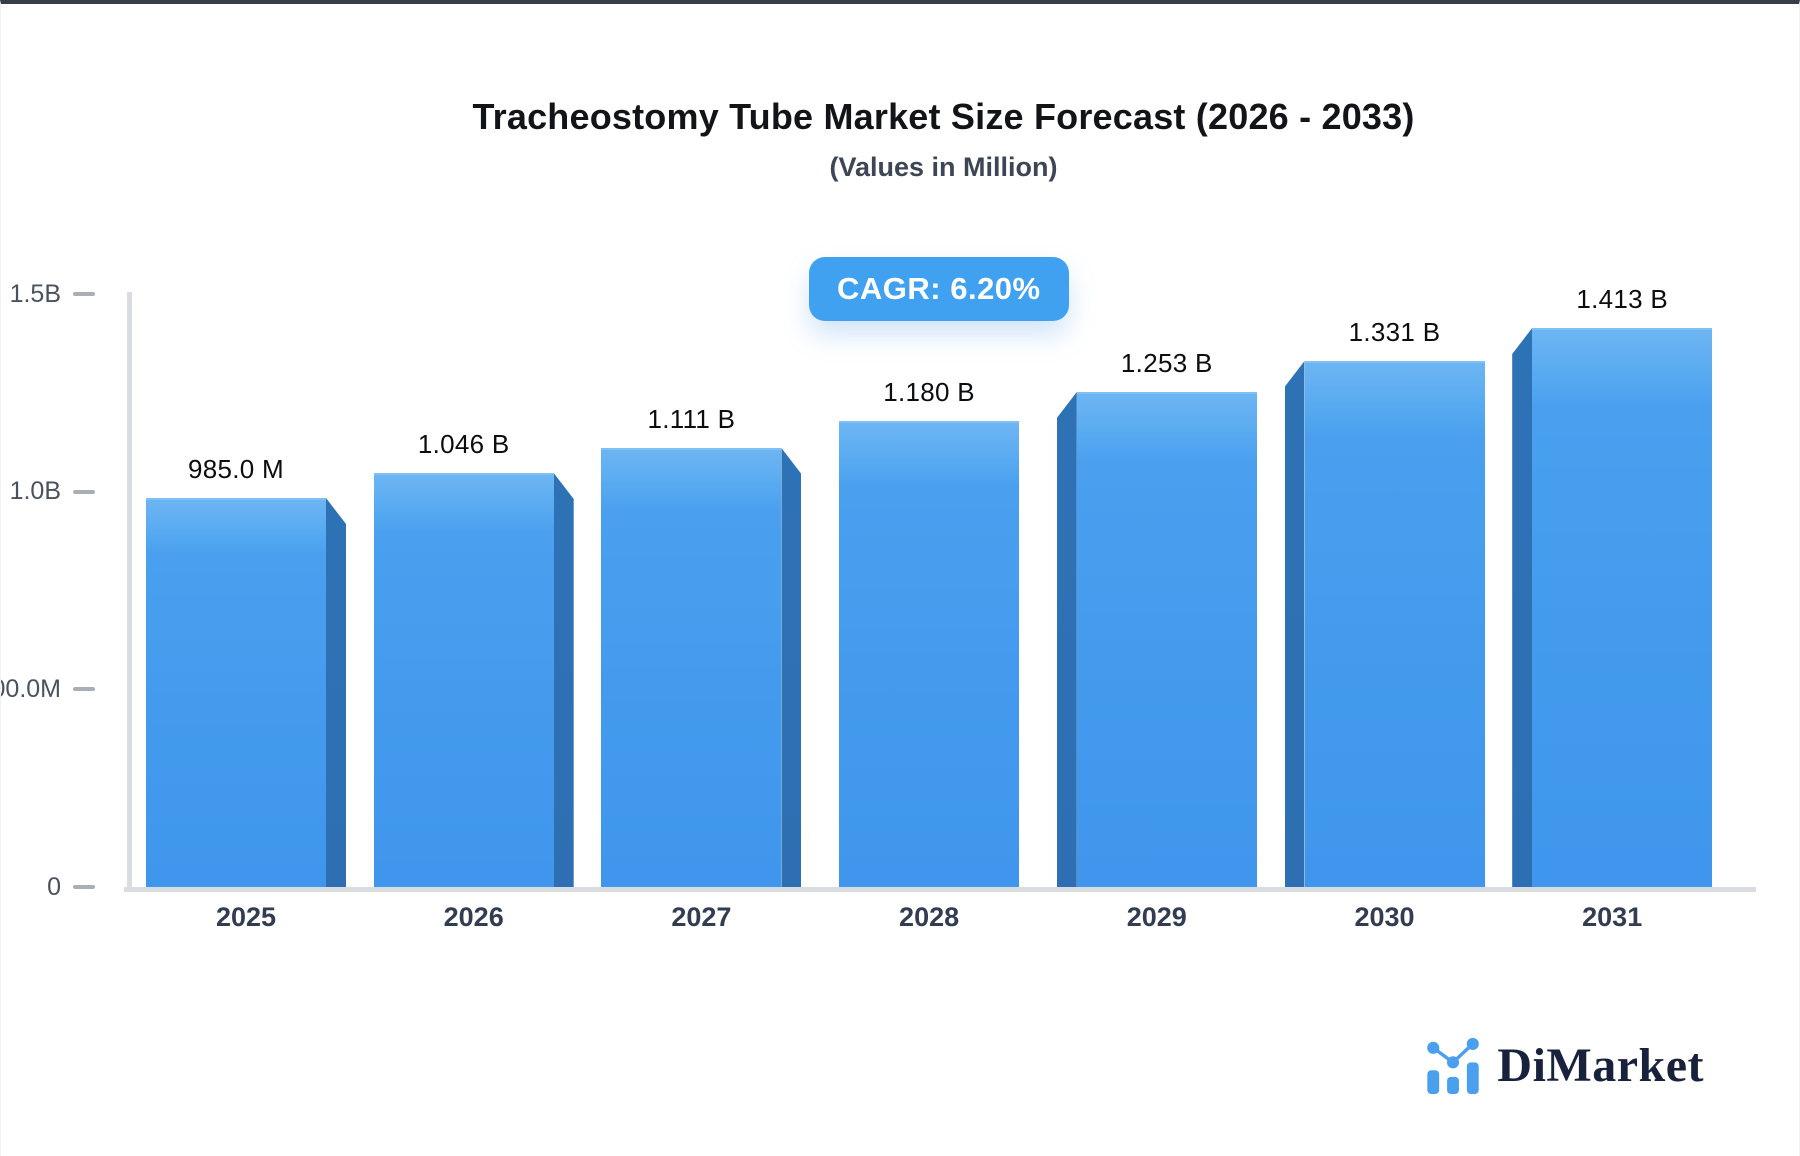 This screenshot has width=1800, height=1156. I want to click on bar-2026, so click(473, 680).